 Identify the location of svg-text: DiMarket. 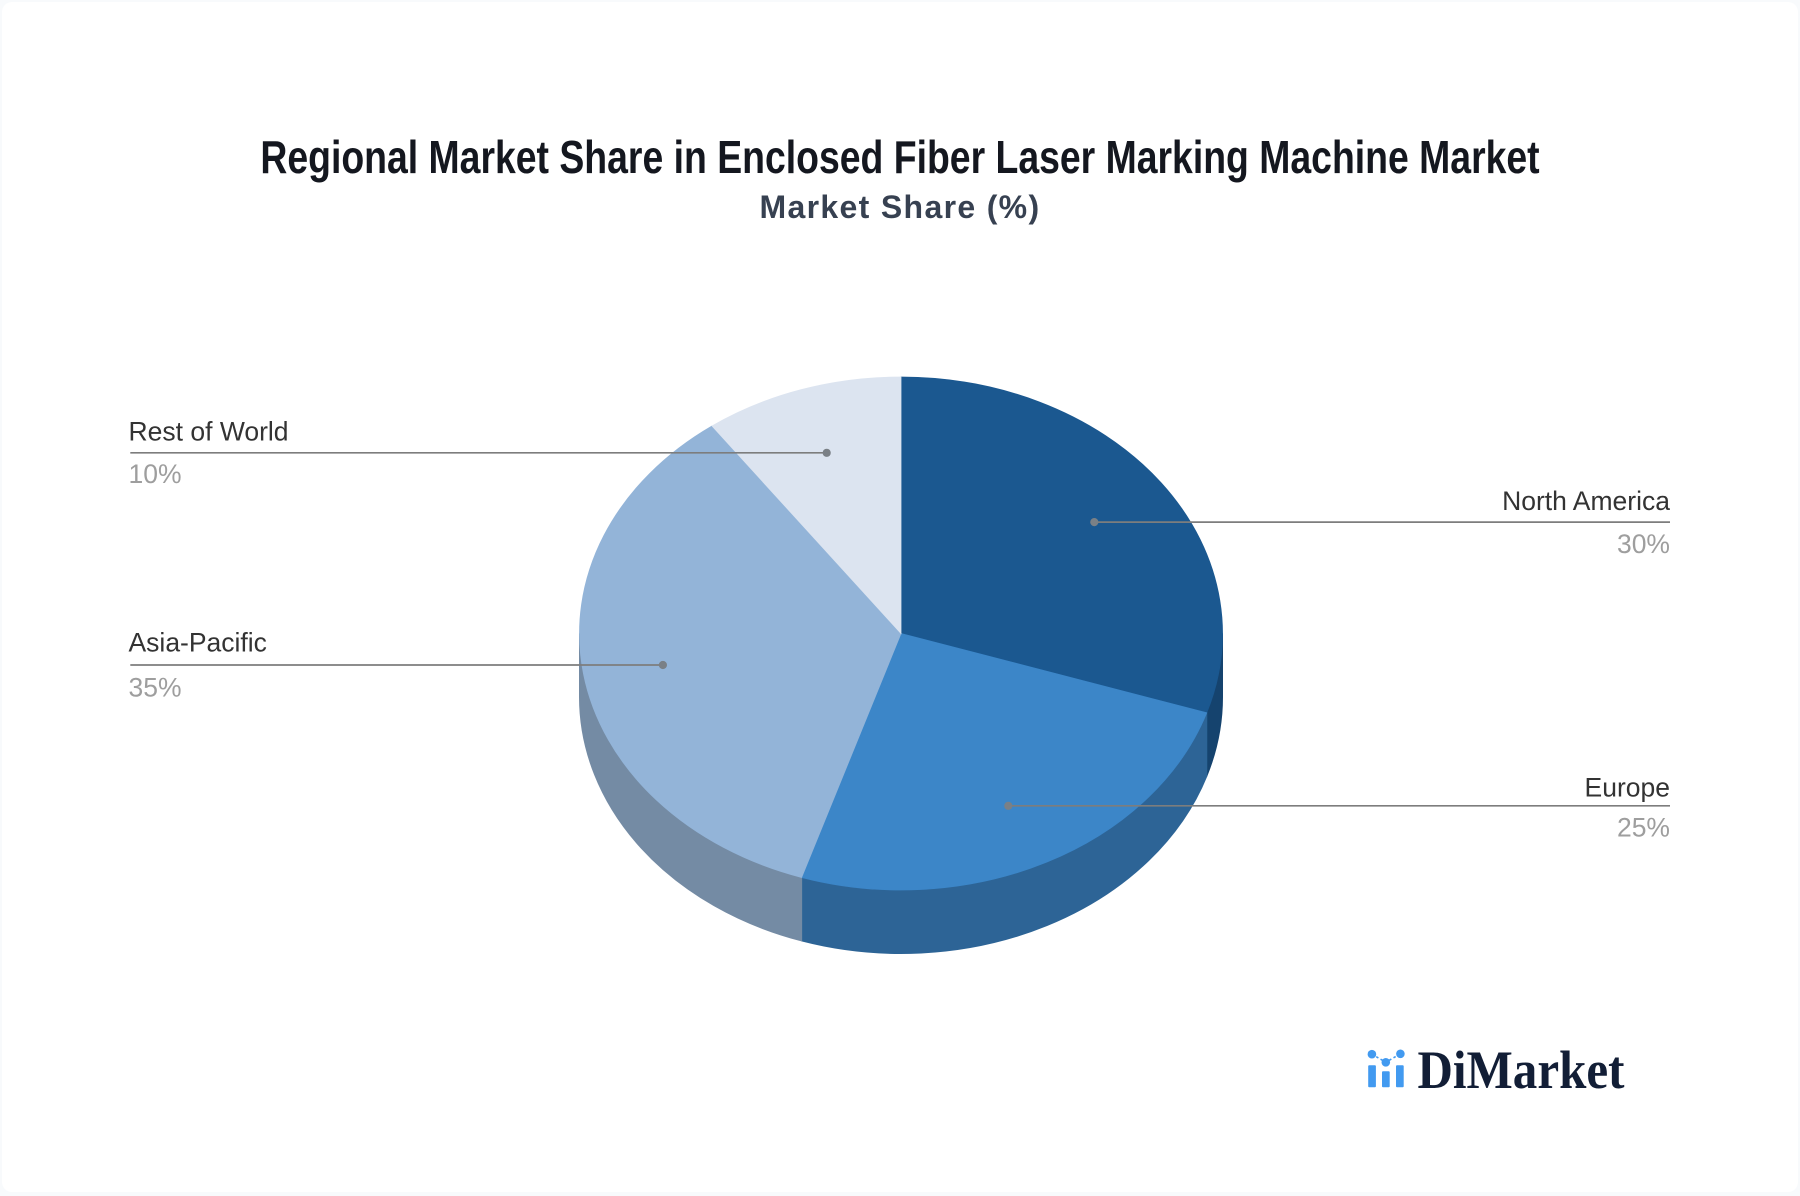
(1522, 1070).